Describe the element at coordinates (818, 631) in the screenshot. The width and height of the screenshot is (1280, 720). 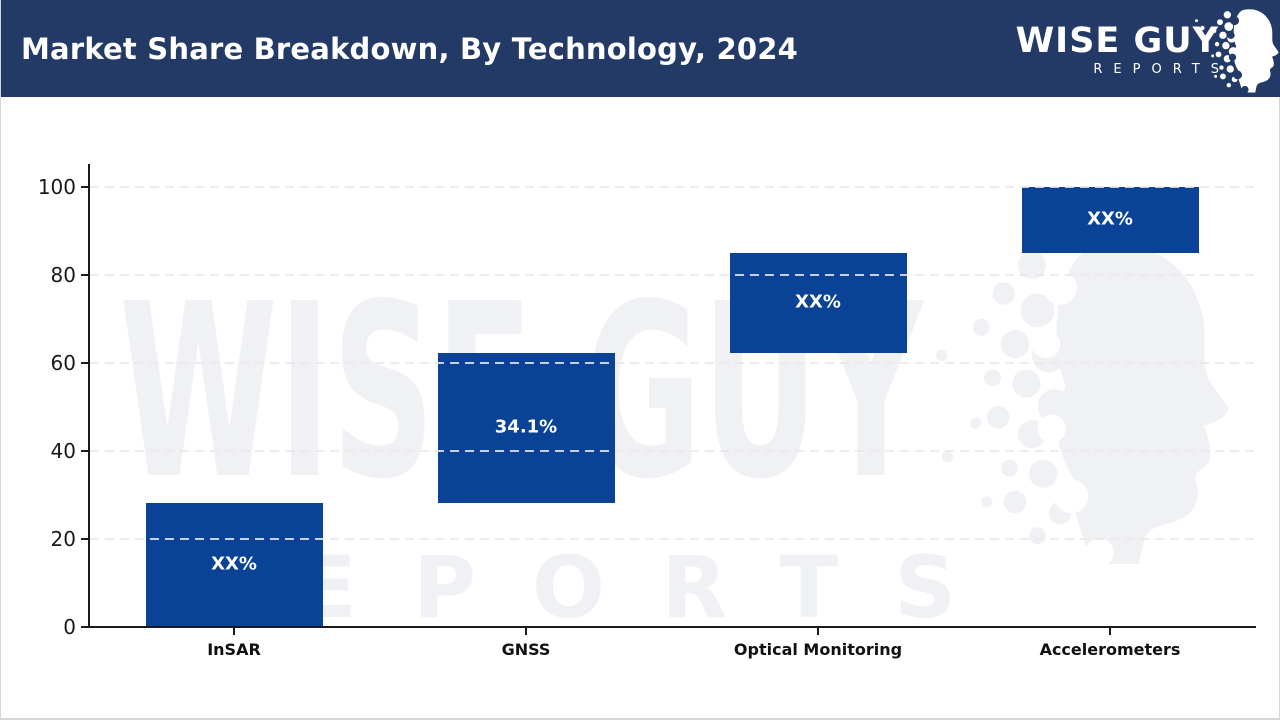
I see `x-tick-optical-monitoring` at that location.